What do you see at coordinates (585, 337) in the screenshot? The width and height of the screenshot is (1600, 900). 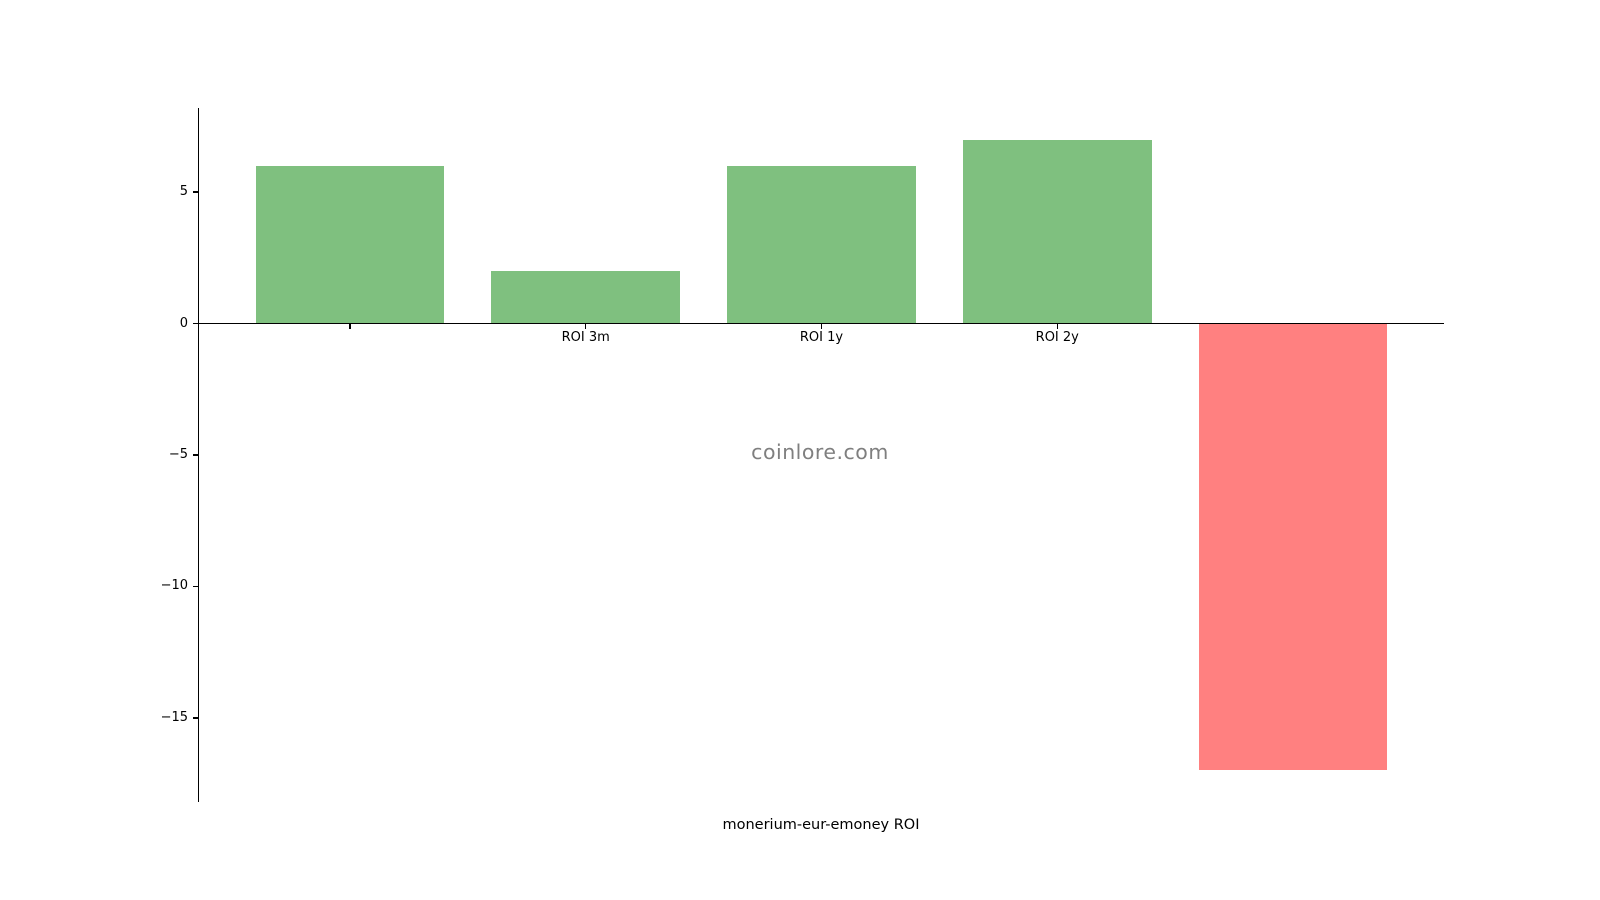 I see `x-tick-label: ROI 3m` at bounding box center [585, 337].